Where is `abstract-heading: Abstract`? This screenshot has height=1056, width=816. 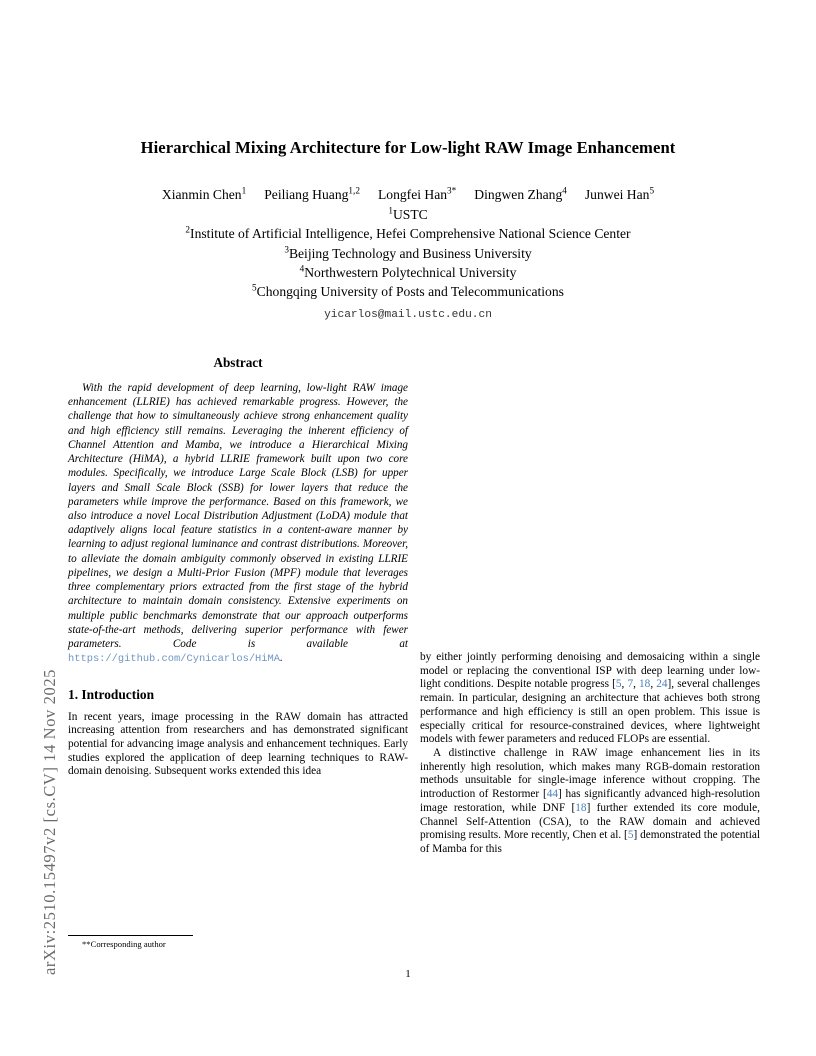 abstract-heading: Abstract is located at coordinates (238, 362).